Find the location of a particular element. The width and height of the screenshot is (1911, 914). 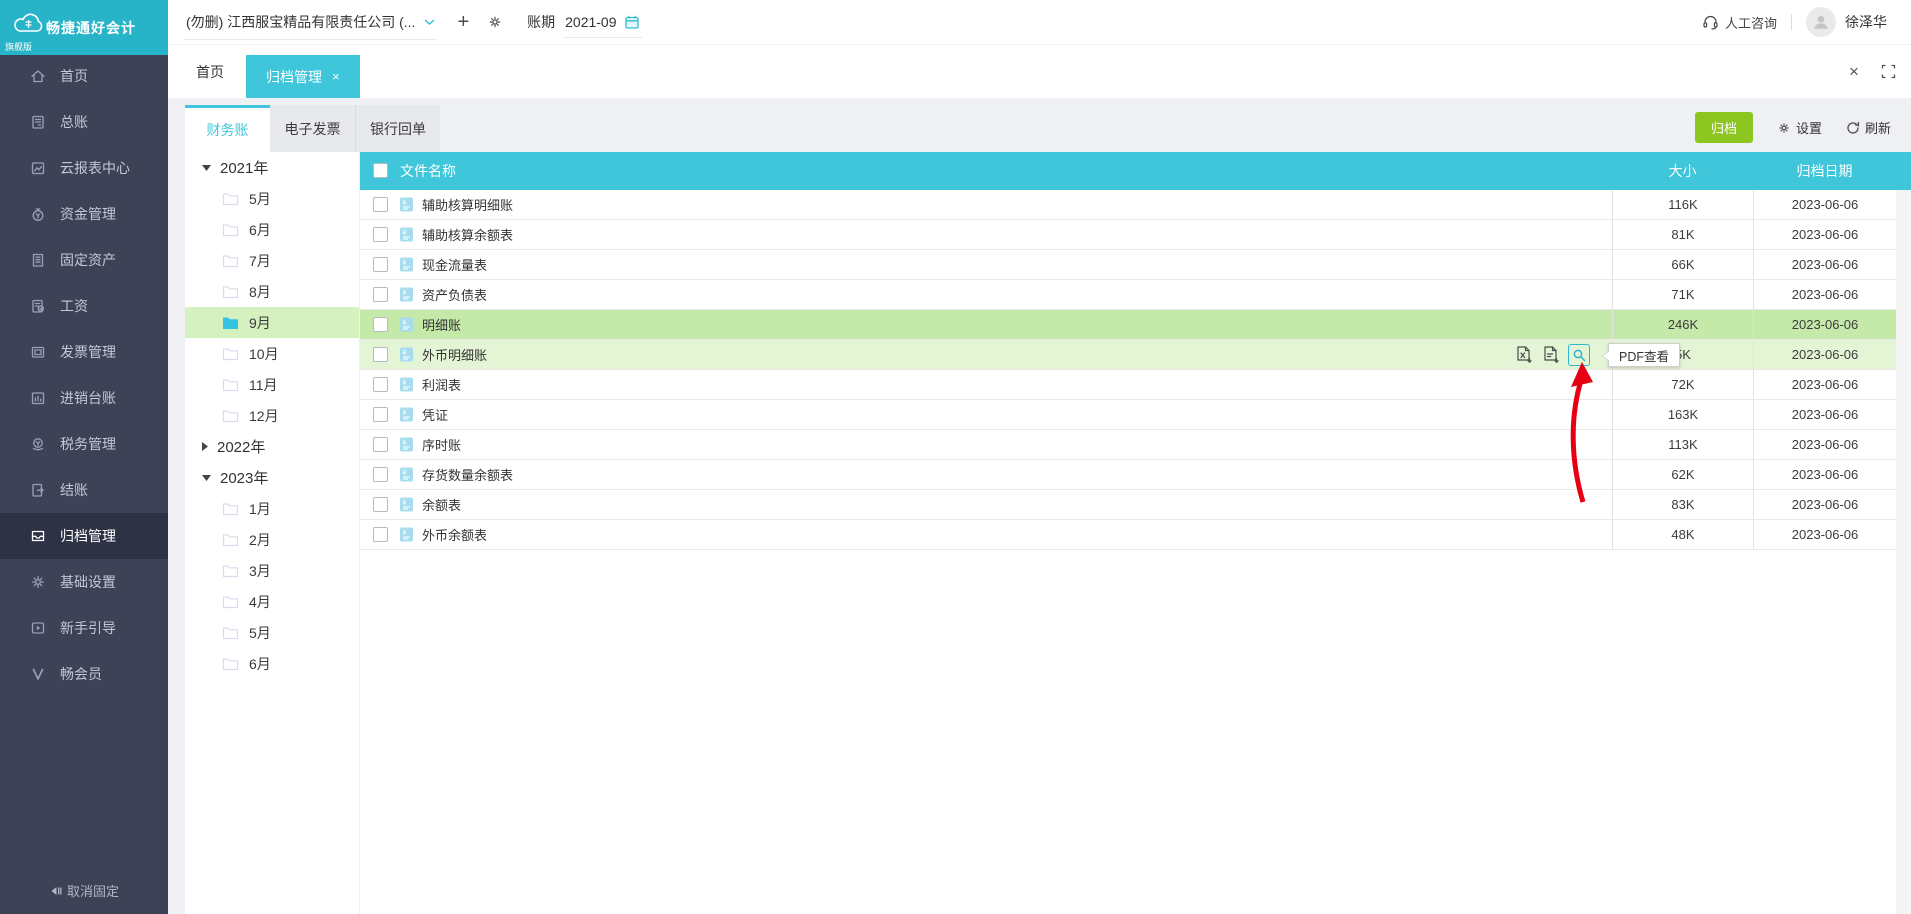

tree-month: 2月 is located at coordinates (272, 539).